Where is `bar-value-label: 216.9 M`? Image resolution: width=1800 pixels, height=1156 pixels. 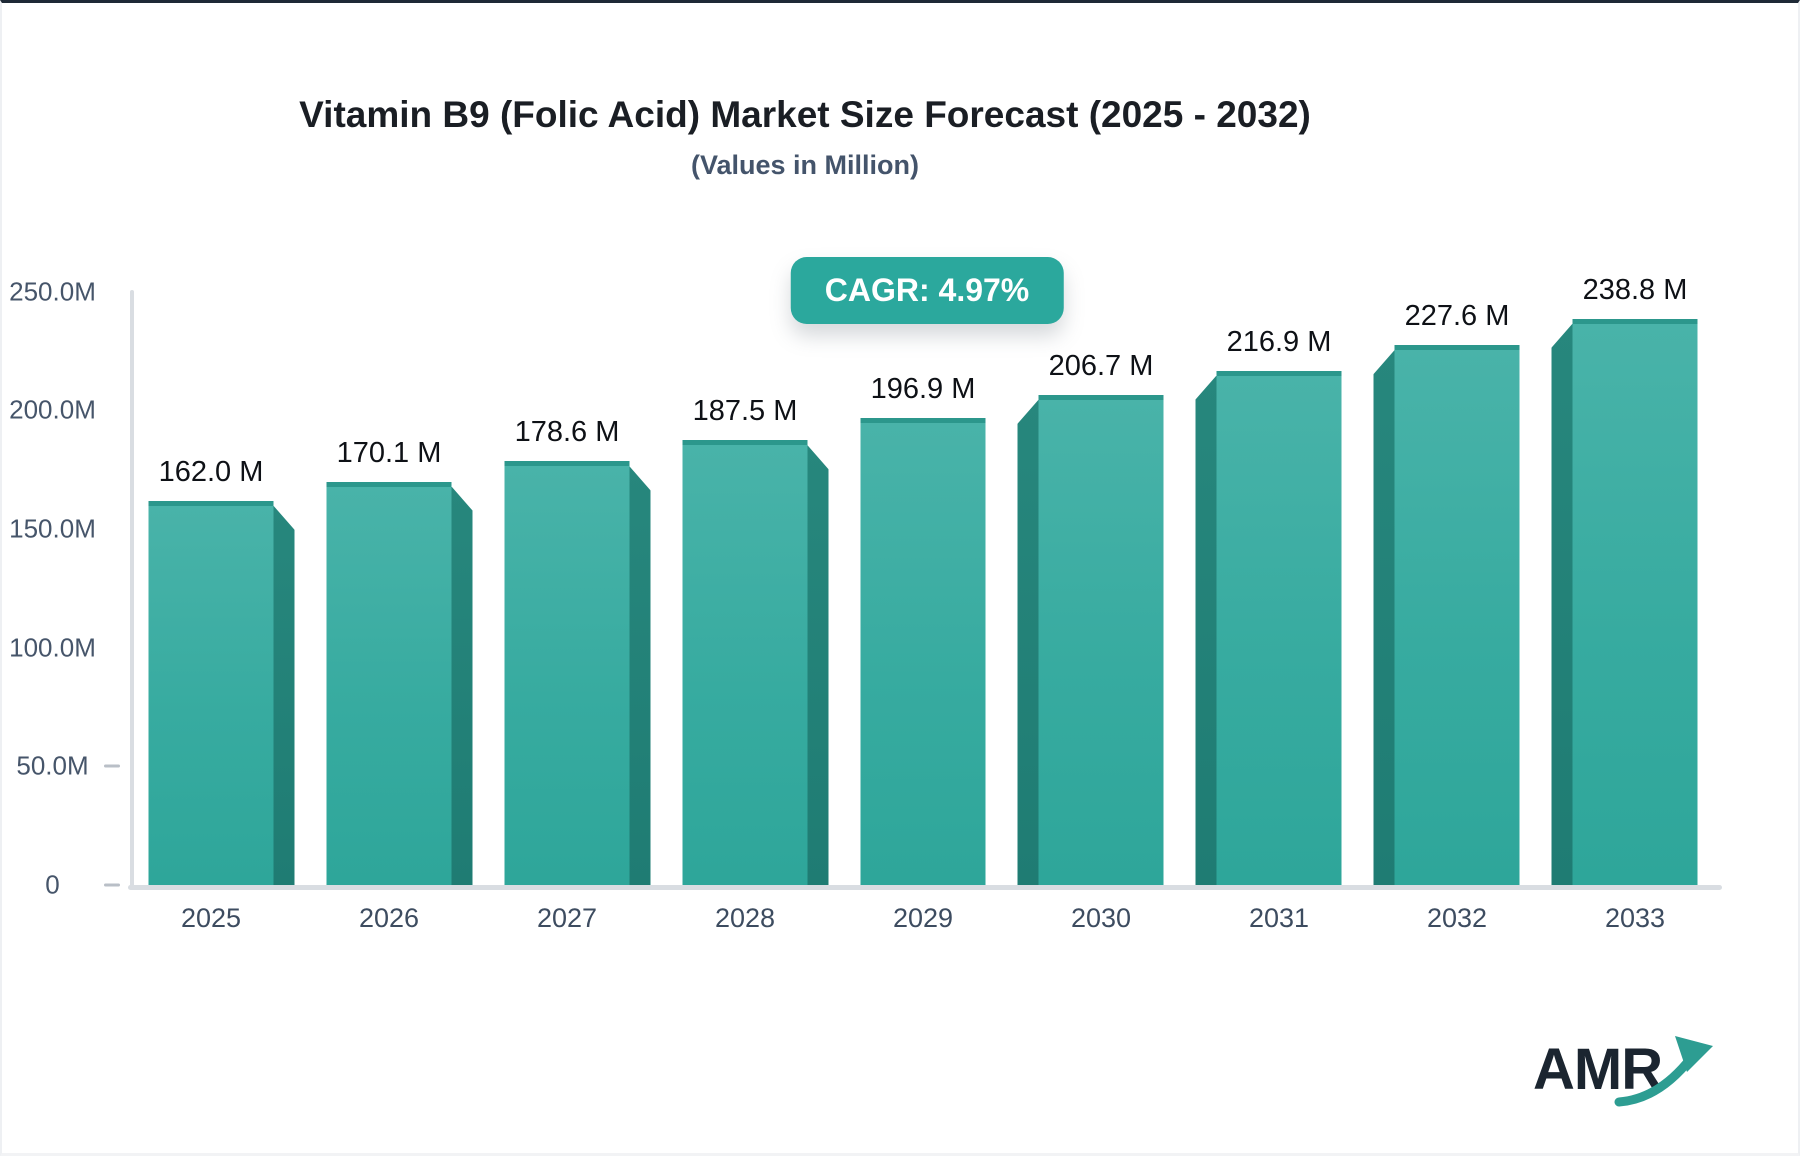
bar-value-label: 216.9 M is located at coordinates (1279, 341).